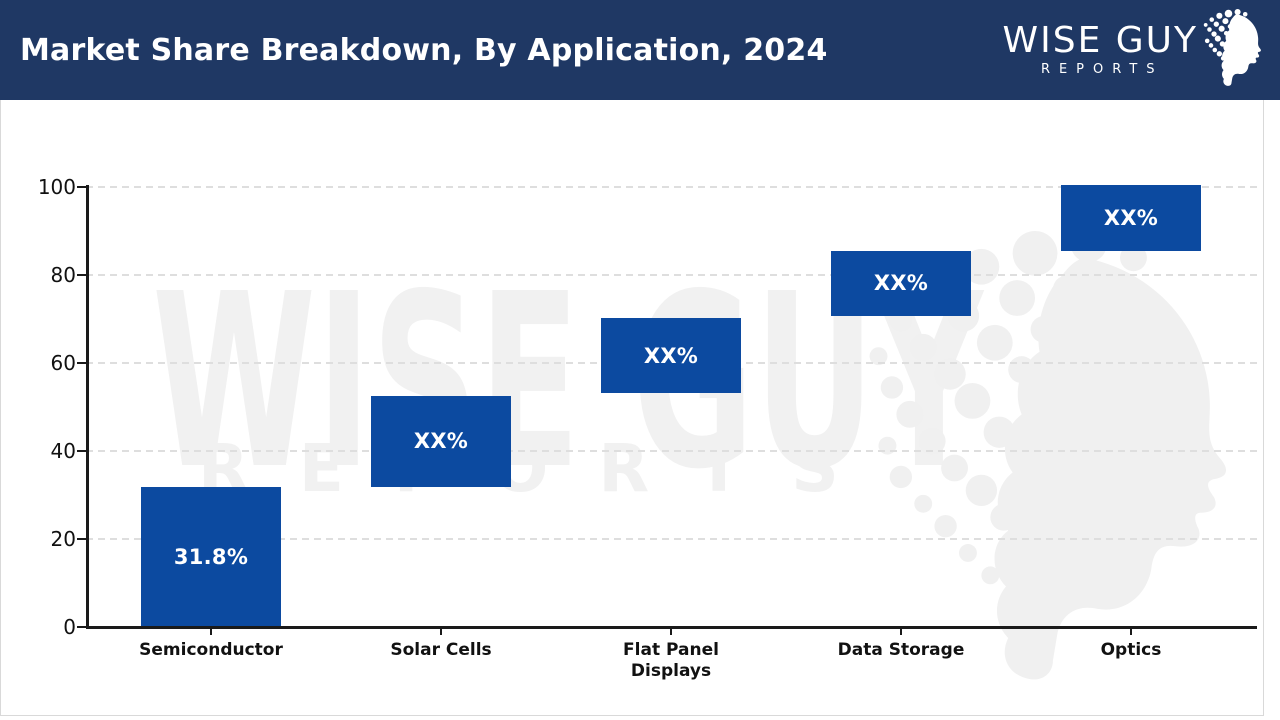 The height and width of the screenshot is (720, 1280). I want to click on category-label-flat-panel-displays: Flat Panel Displays, so click(671, 661).